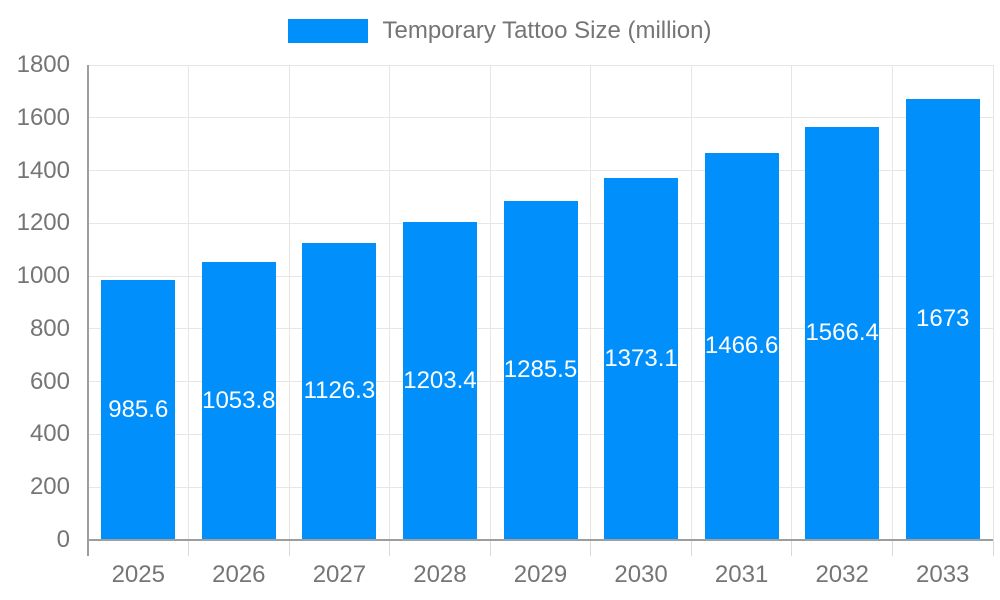 The width and height of the screenshot is (1000, 600). I want to click on x-tick-label: 2031, so click(741, 574).